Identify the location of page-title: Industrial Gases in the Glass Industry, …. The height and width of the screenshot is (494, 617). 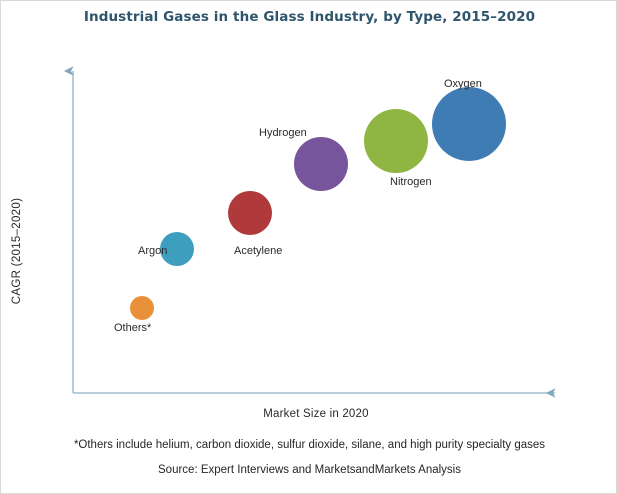
(309, 17).